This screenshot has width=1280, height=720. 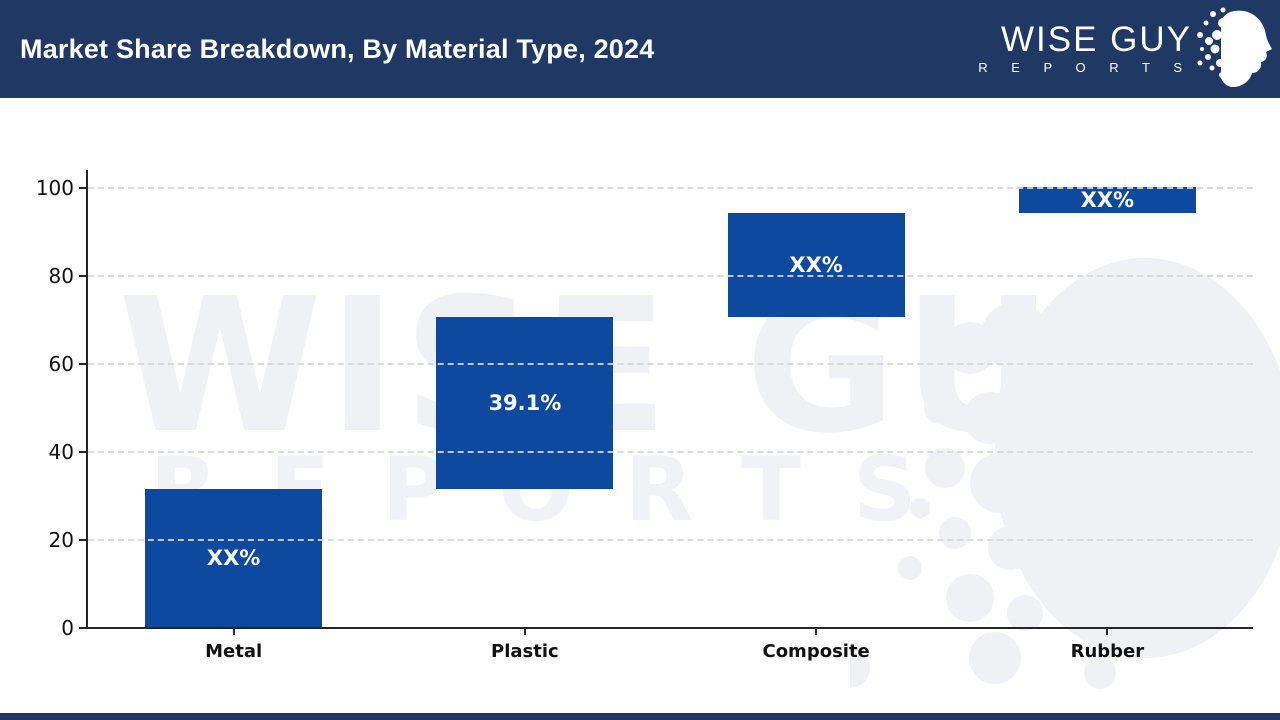 What do you see at coordinates (1234, 47) in the screenshot?
I see `logo-head-profile-icon` at bounding box center [1234, 47].